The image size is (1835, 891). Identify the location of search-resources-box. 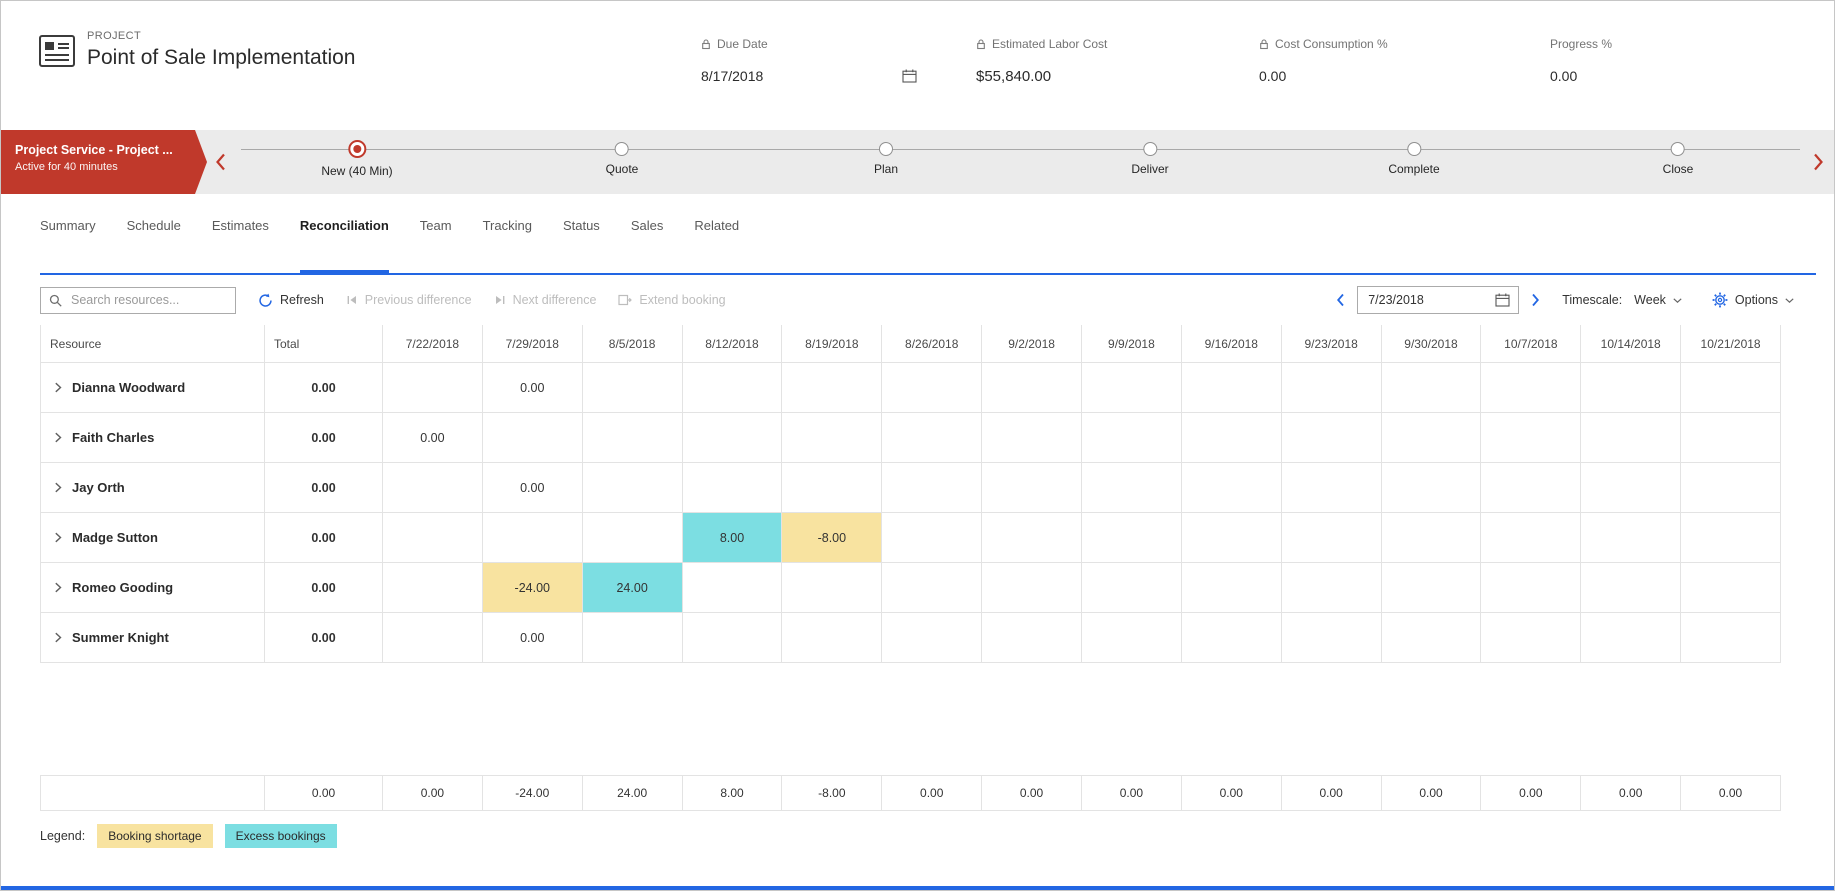
(138, 300).